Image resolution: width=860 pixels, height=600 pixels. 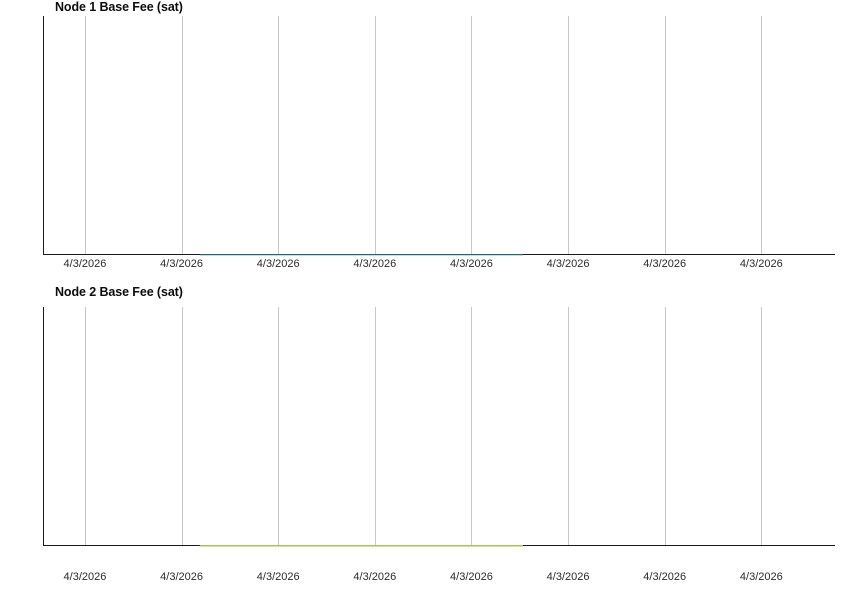 What do you see at coordinates (119, 292) in the screenshot?
I see `chart-title-node2: Node 2 Base Fee (sat)` at bounding box center [119, 292].